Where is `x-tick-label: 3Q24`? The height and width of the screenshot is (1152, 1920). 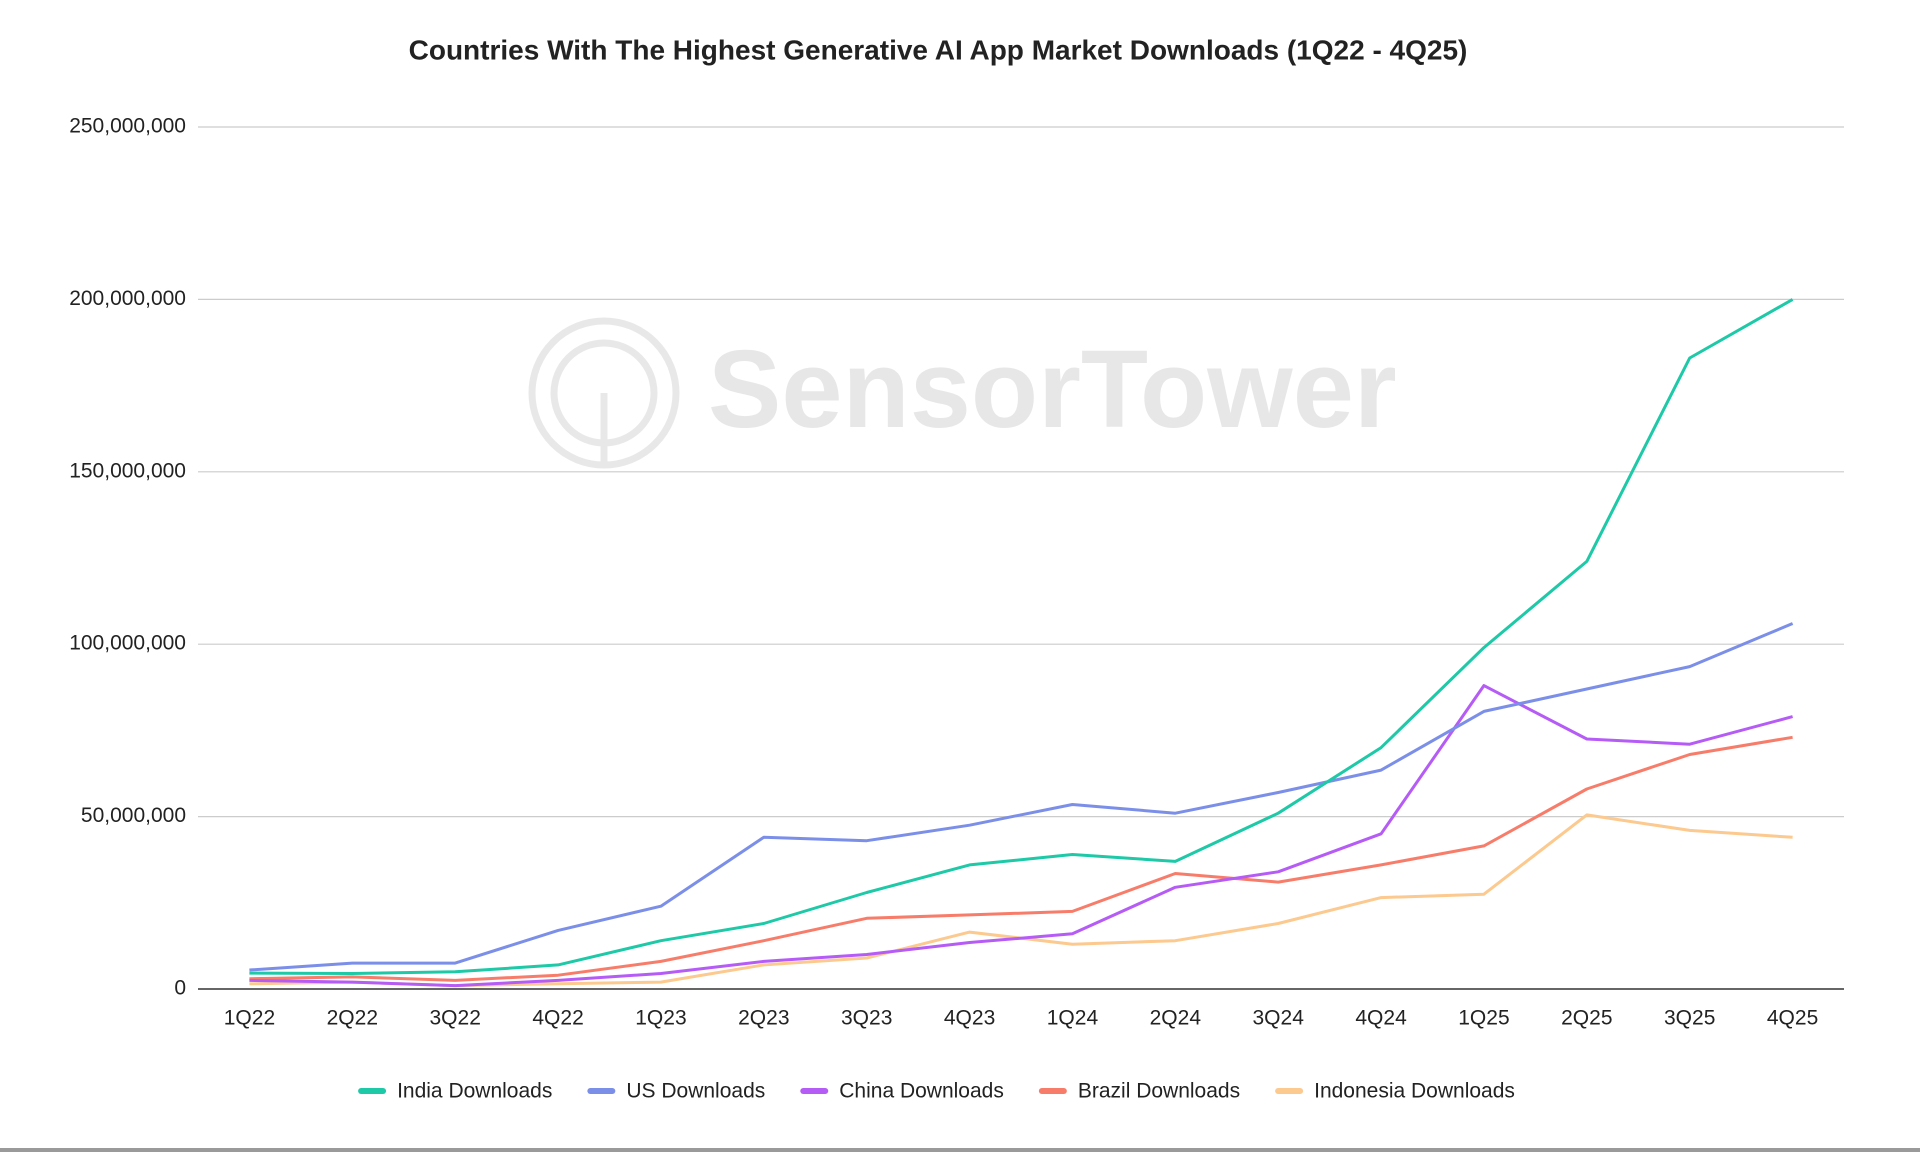 x-tick-label: 3Q24 is located at coordinates (1279, 1018).